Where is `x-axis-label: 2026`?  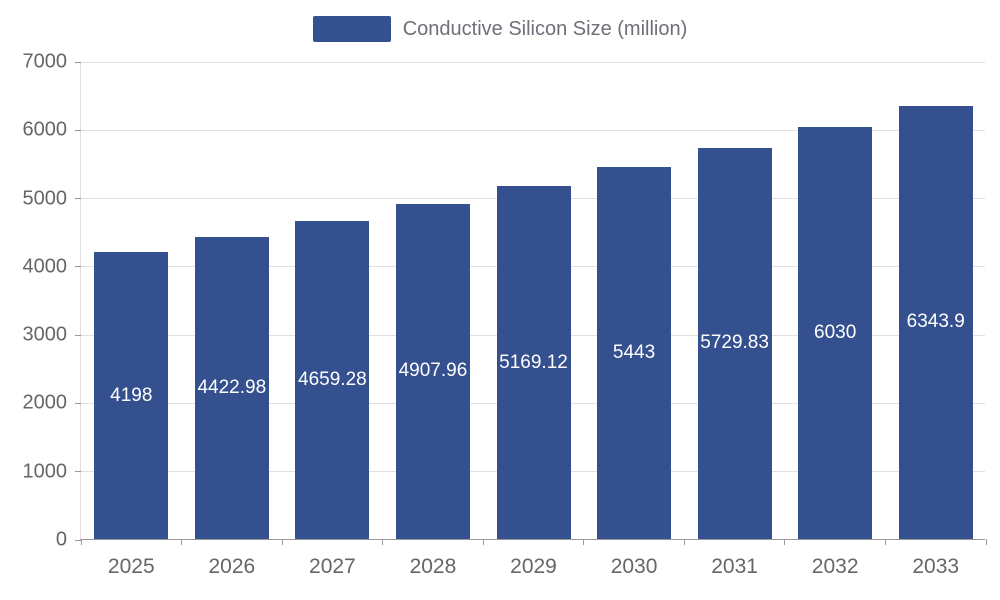 x-axis-label: 2026 is located at coordinates (232, 566).